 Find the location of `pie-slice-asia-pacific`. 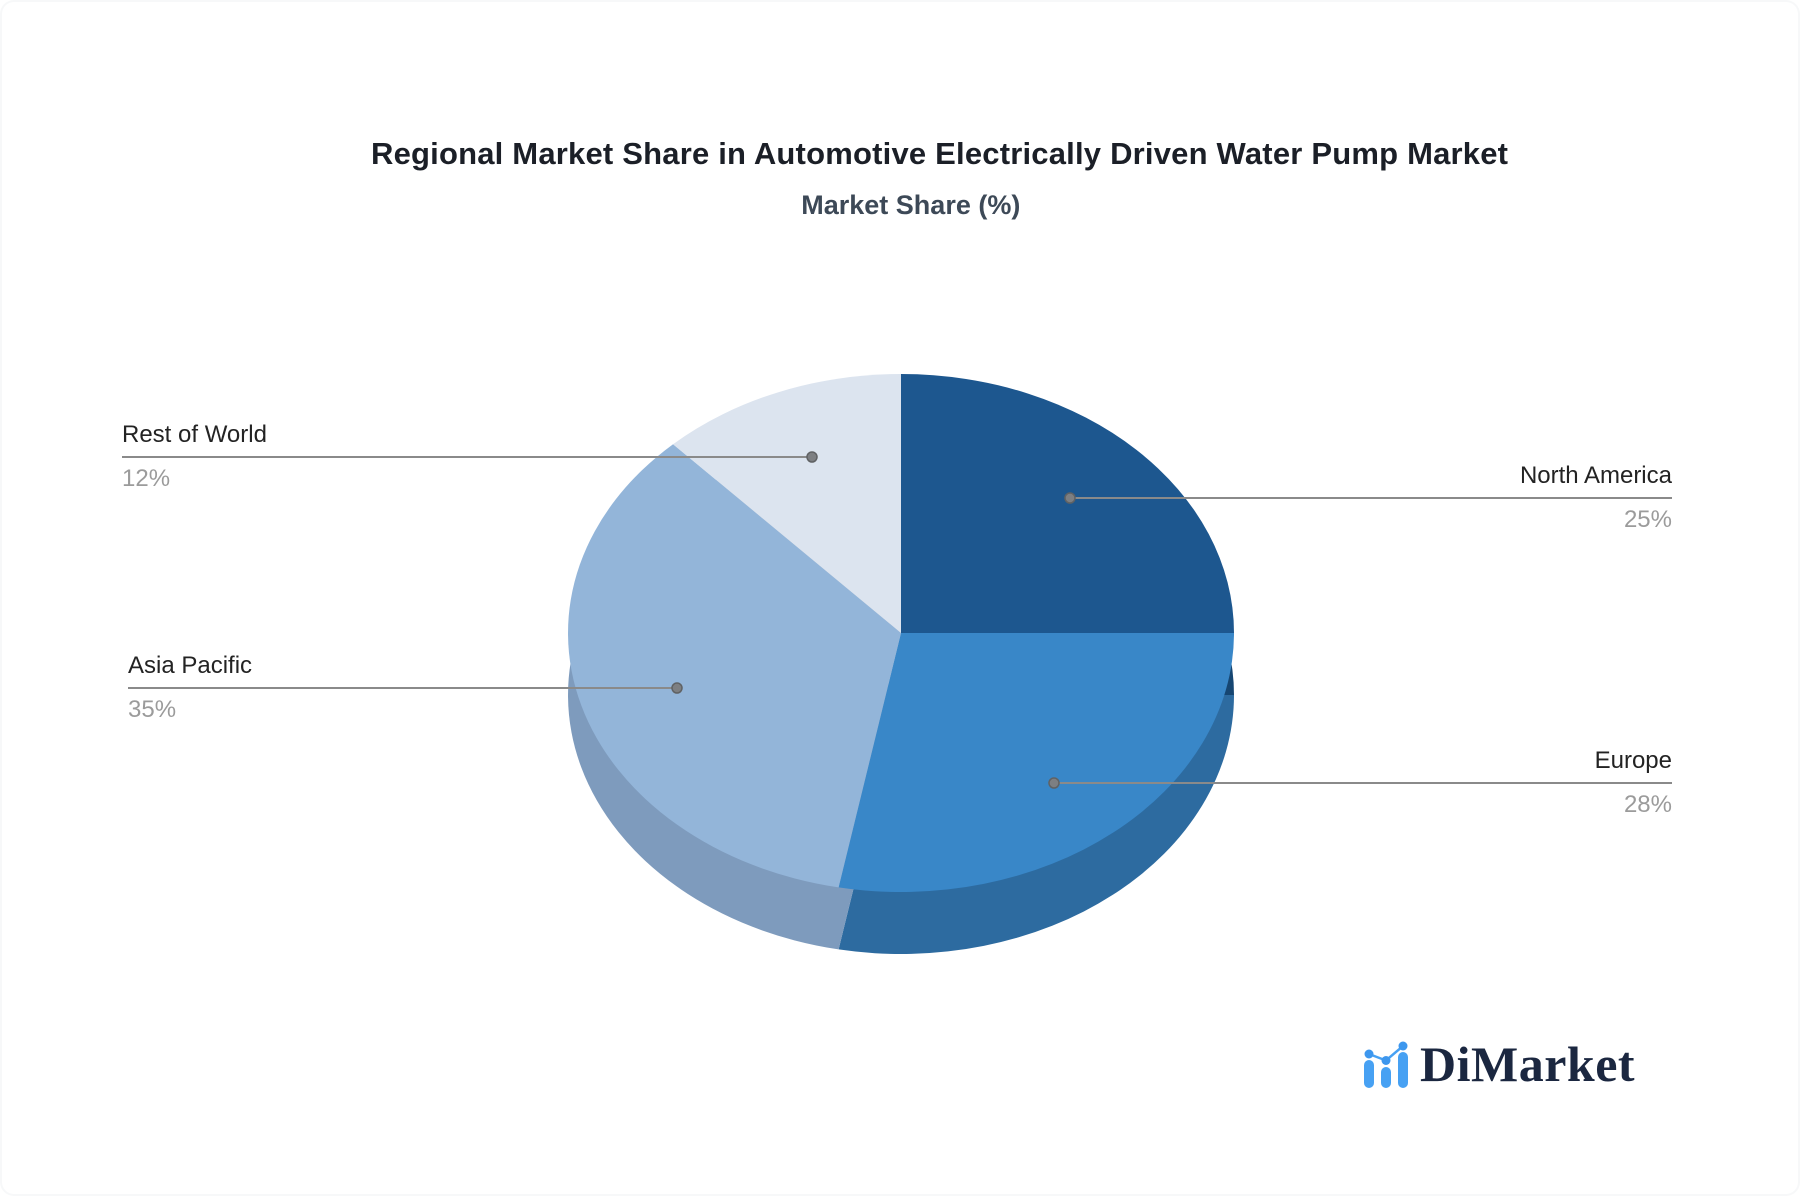

pie-slice-asia-pacific is located at coordinates (734, 666).